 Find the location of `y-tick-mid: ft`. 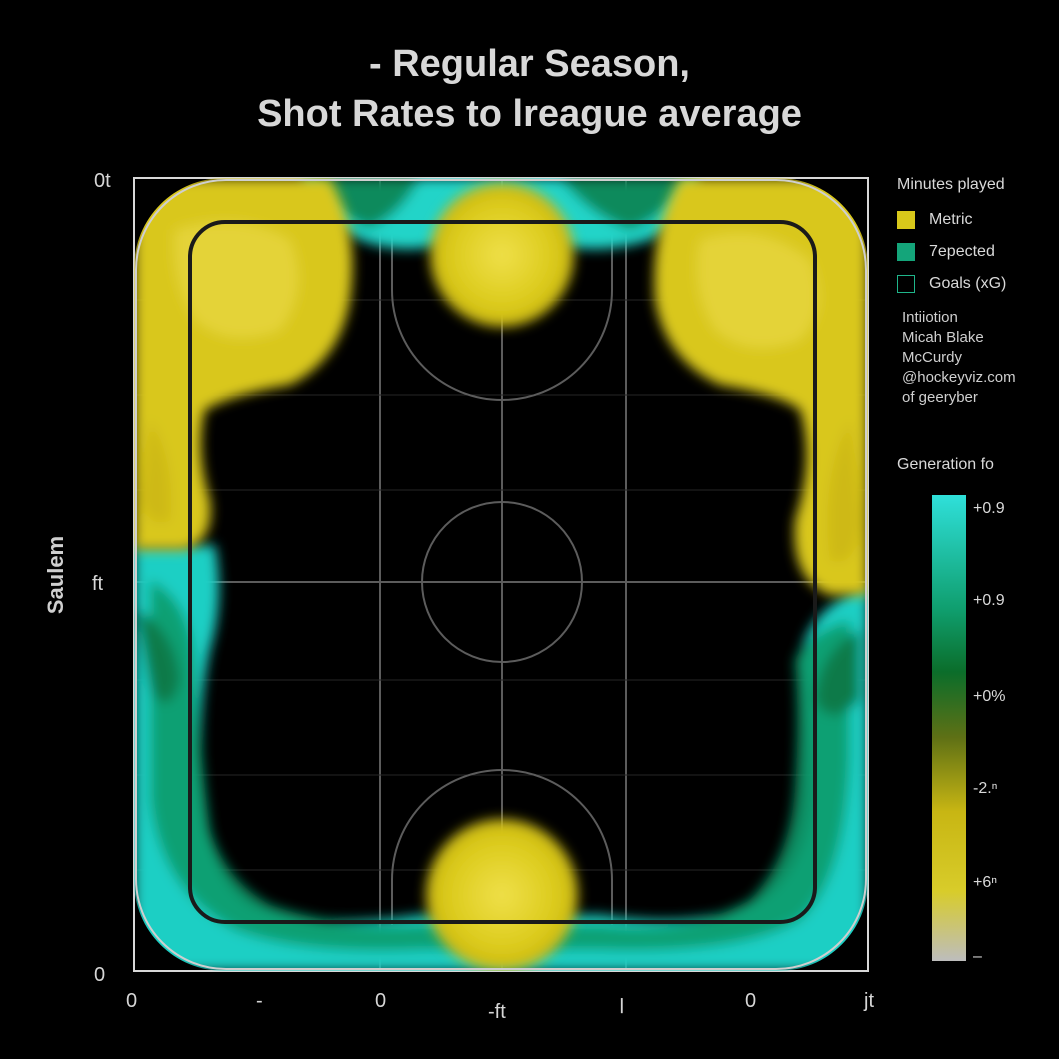

y-tick-mid: ft is located at coordinates (98, 584).